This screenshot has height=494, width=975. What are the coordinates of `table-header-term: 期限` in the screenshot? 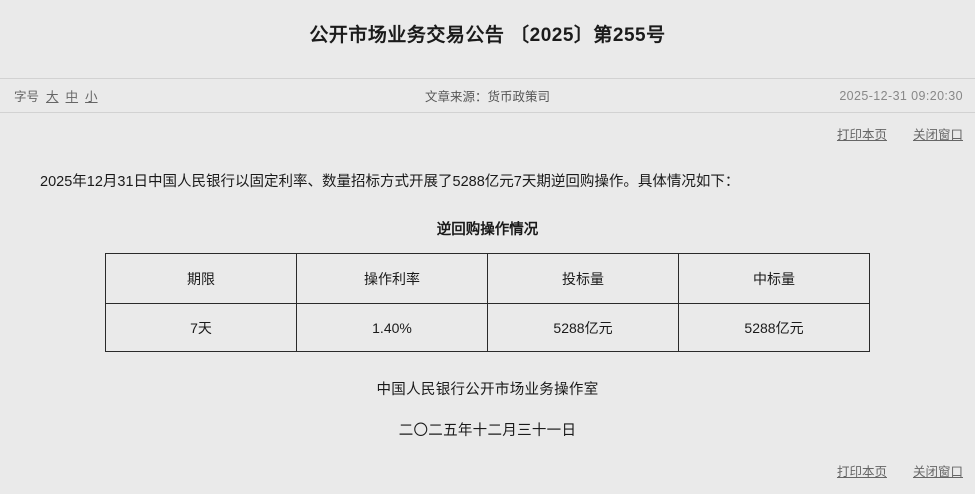 It's located at (201, 278).